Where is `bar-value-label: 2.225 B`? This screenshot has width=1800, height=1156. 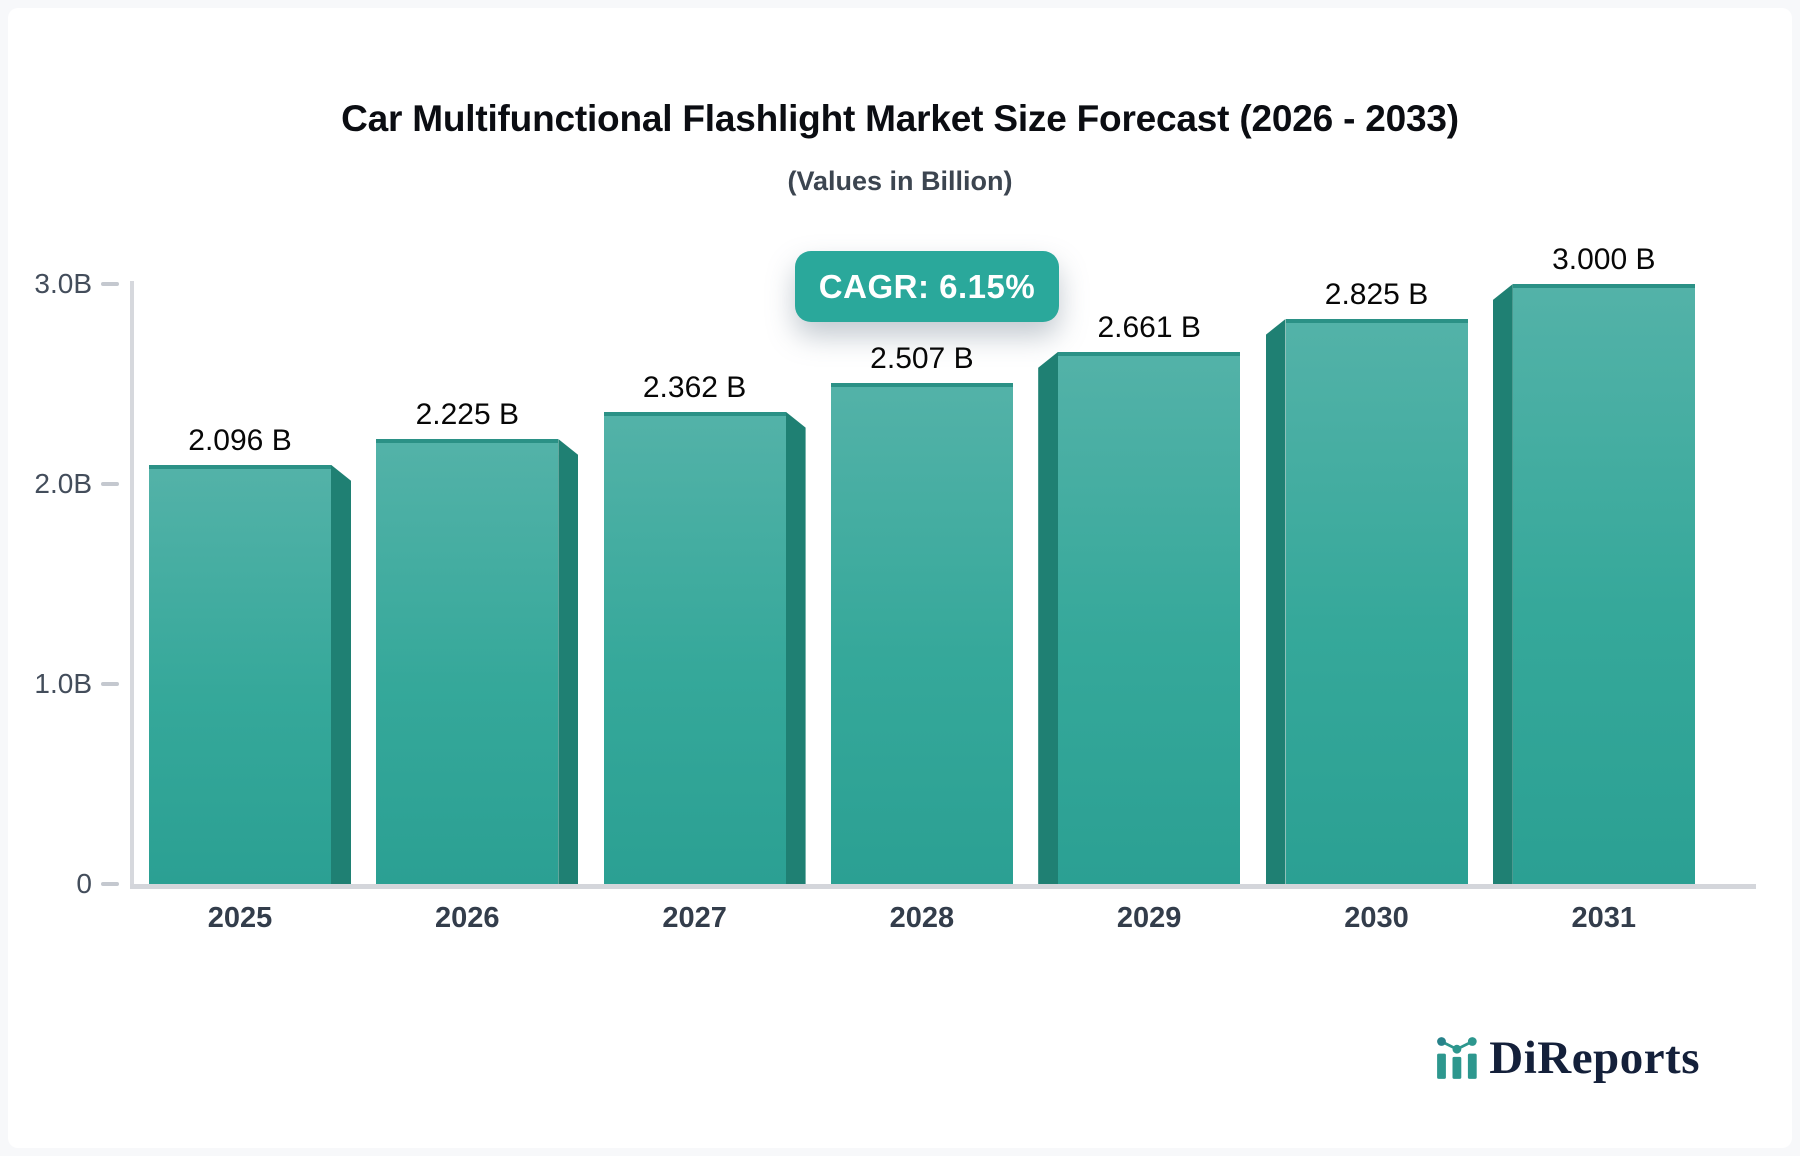
bar-value-label: 2.225 B is located at coordinates (467, 414).